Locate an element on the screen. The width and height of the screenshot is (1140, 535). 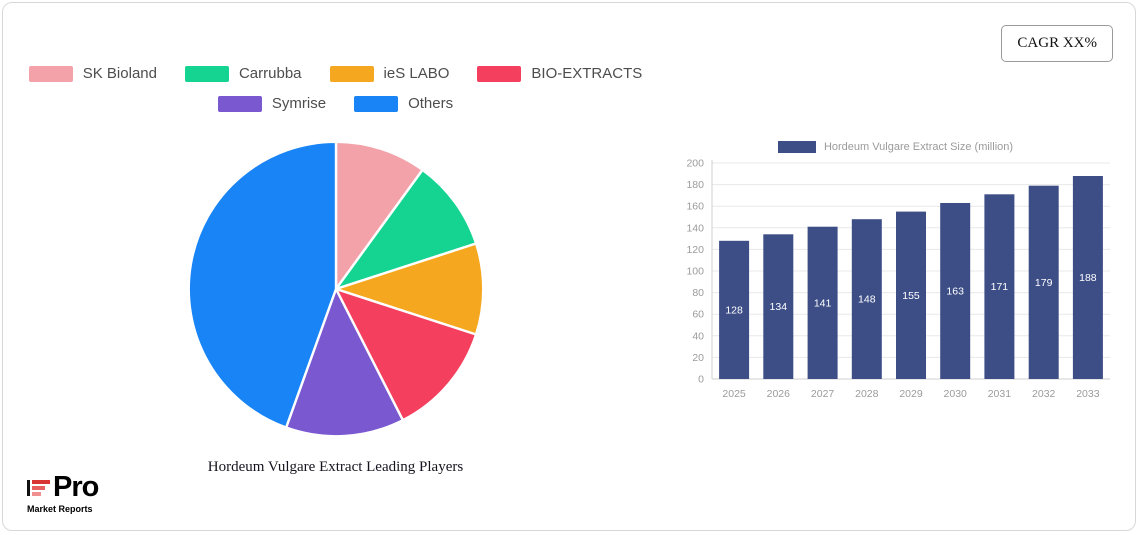
x-axis-tick: 2027 is located at coordinates (822, 394).